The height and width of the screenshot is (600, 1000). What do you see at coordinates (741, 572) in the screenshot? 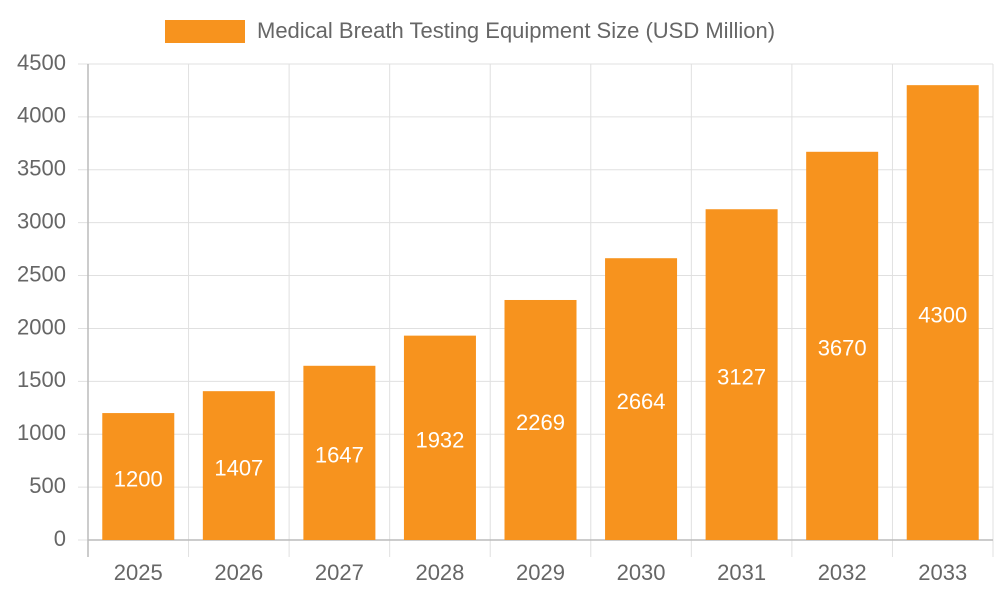
I see `x-tick-label: 2031` at bounding box center [741, 572].